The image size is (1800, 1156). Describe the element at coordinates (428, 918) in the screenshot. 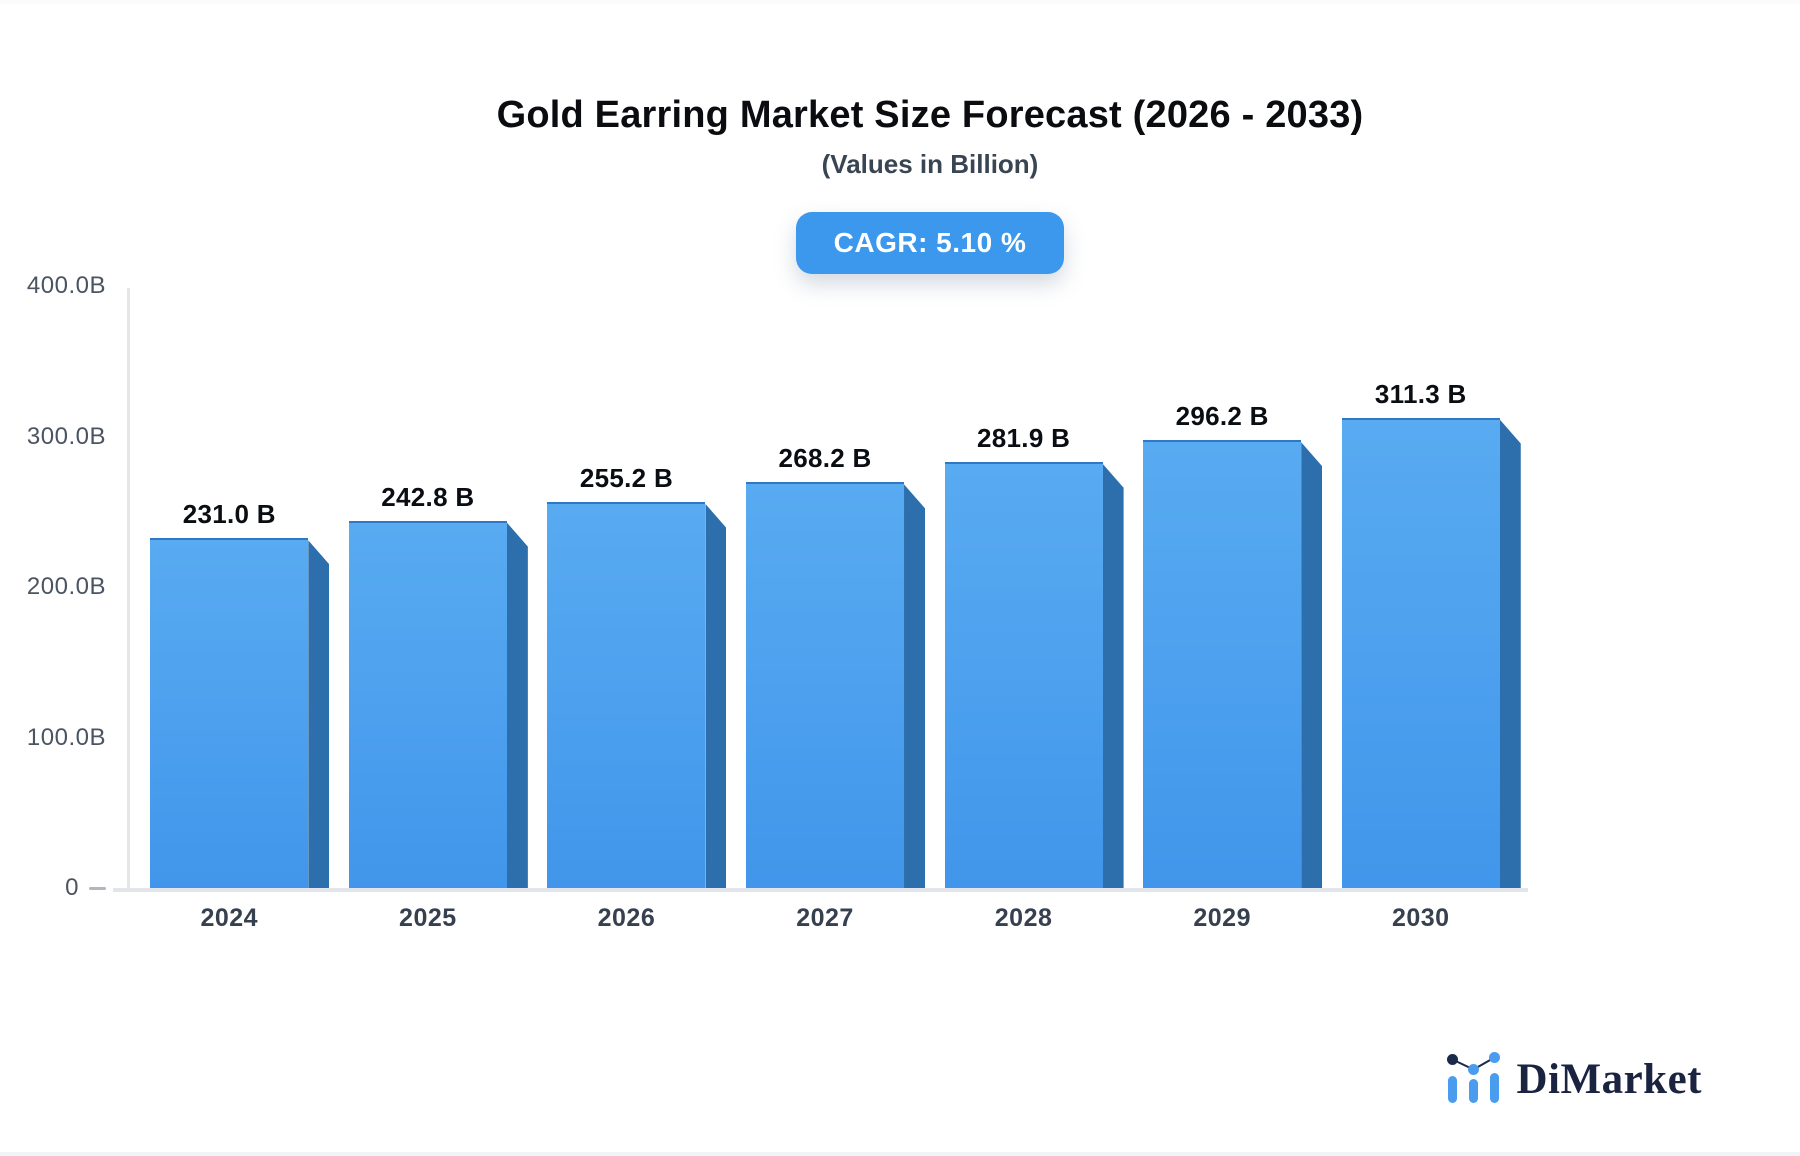

I see `x-tick-label: 2025` at that location.